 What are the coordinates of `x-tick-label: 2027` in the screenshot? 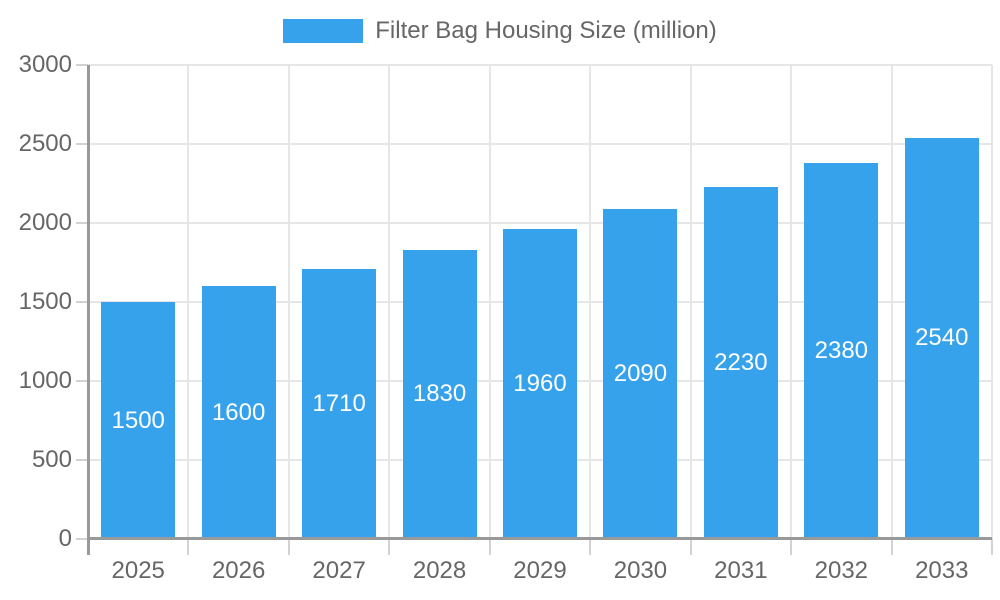 It's located at (339, 570).